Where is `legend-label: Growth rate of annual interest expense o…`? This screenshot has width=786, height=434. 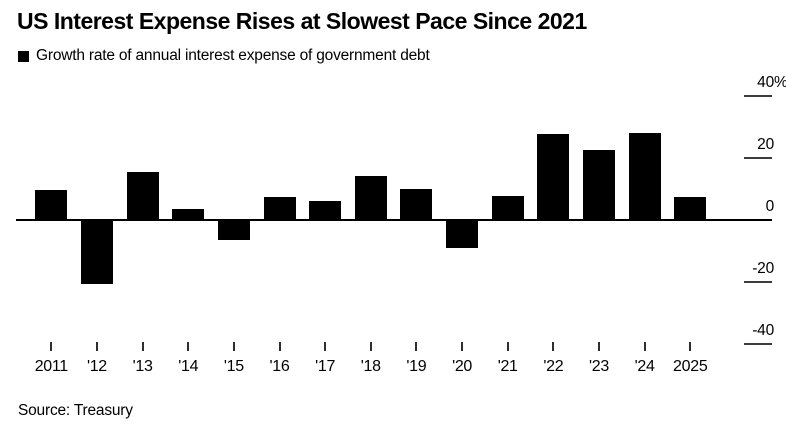 legend-label: Growth rate of annual interest expense o… is located at coordinates (233, 55).